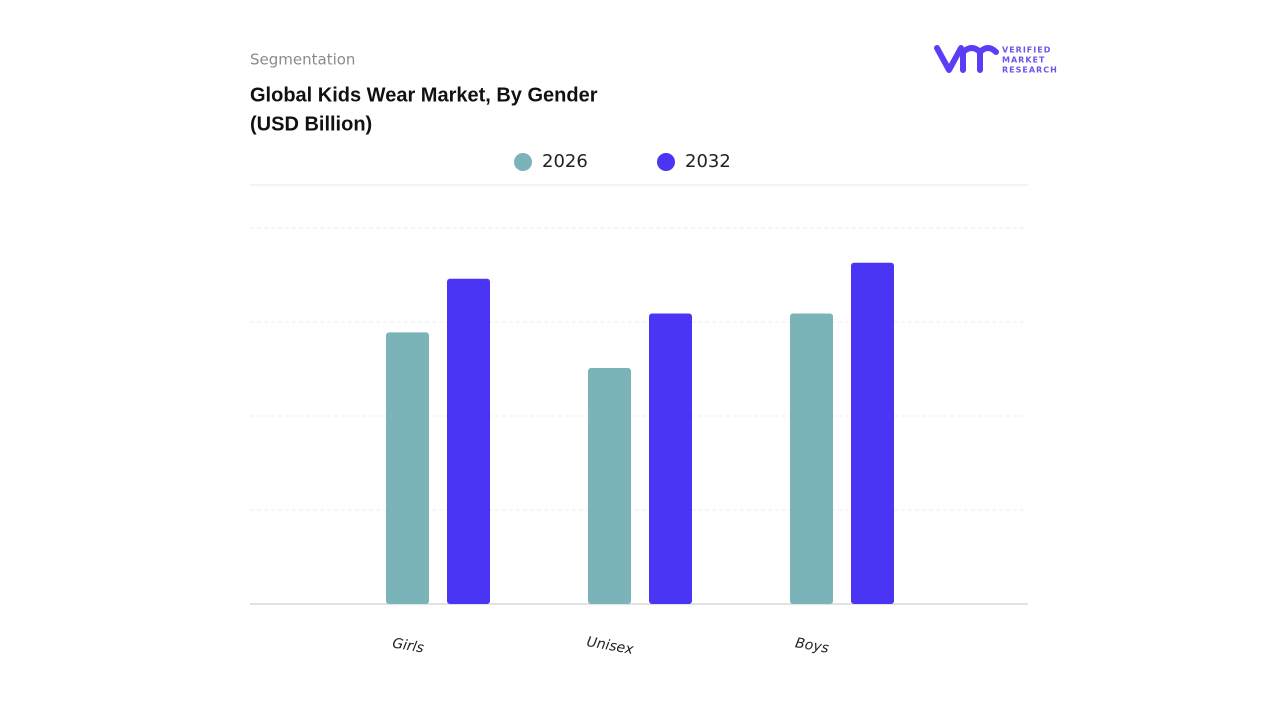 Image resolution: width=1280 pixels, height=720 pixels. I want to click on logo-text: MARKET, so click(1023, 60).